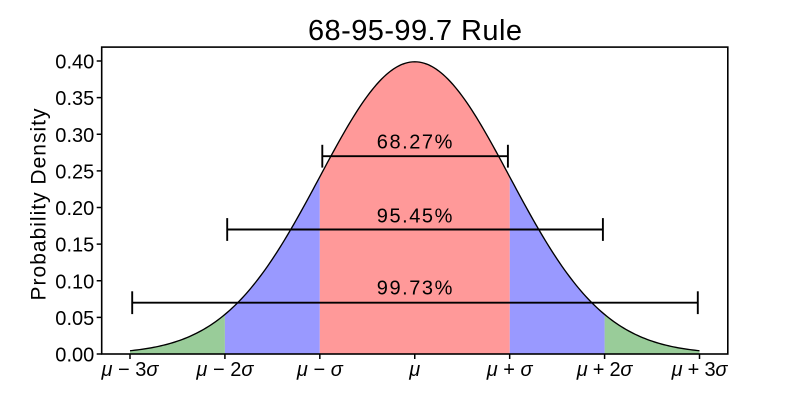 Image resolution: width=810 pixels, height=405 pixels. What do you see at coordinates (415, 143) in the screenshot?
I see `svg-text: 68.27%` at bounding box center [415, 143].